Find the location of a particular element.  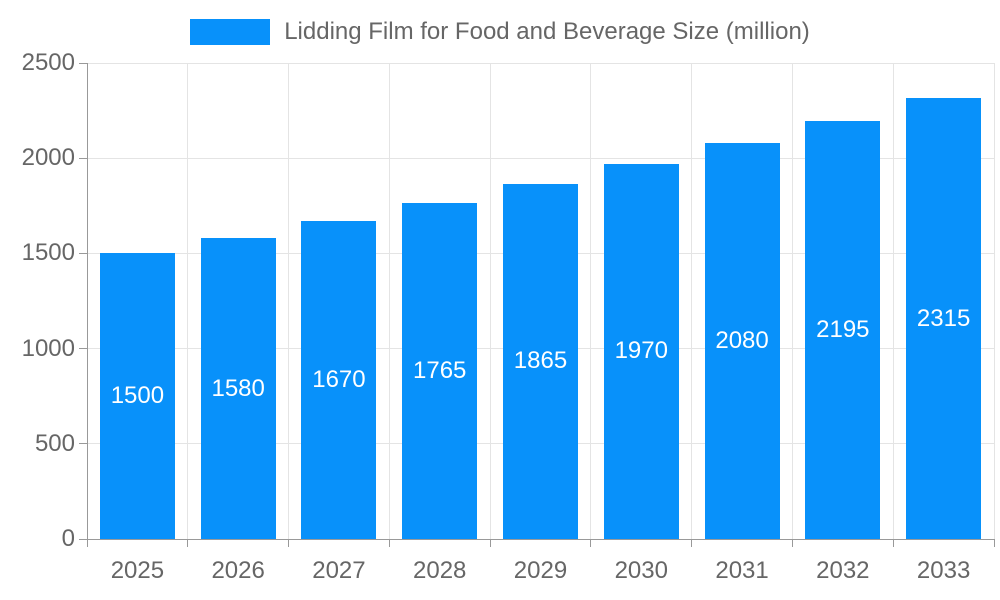

bar-value-label: 2315 is located at coordinates (943, 318).